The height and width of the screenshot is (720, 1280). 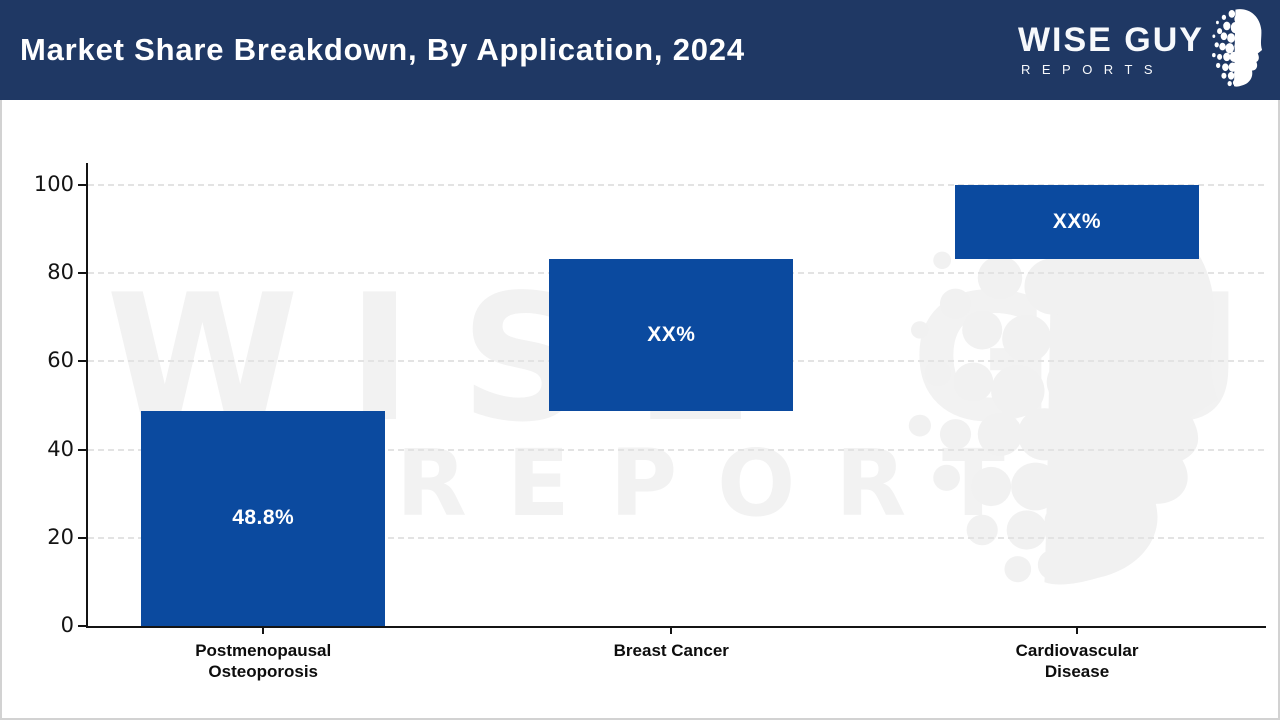 I want to click on logo-reports-label: REPORTS, so click(x=1092, y=69).